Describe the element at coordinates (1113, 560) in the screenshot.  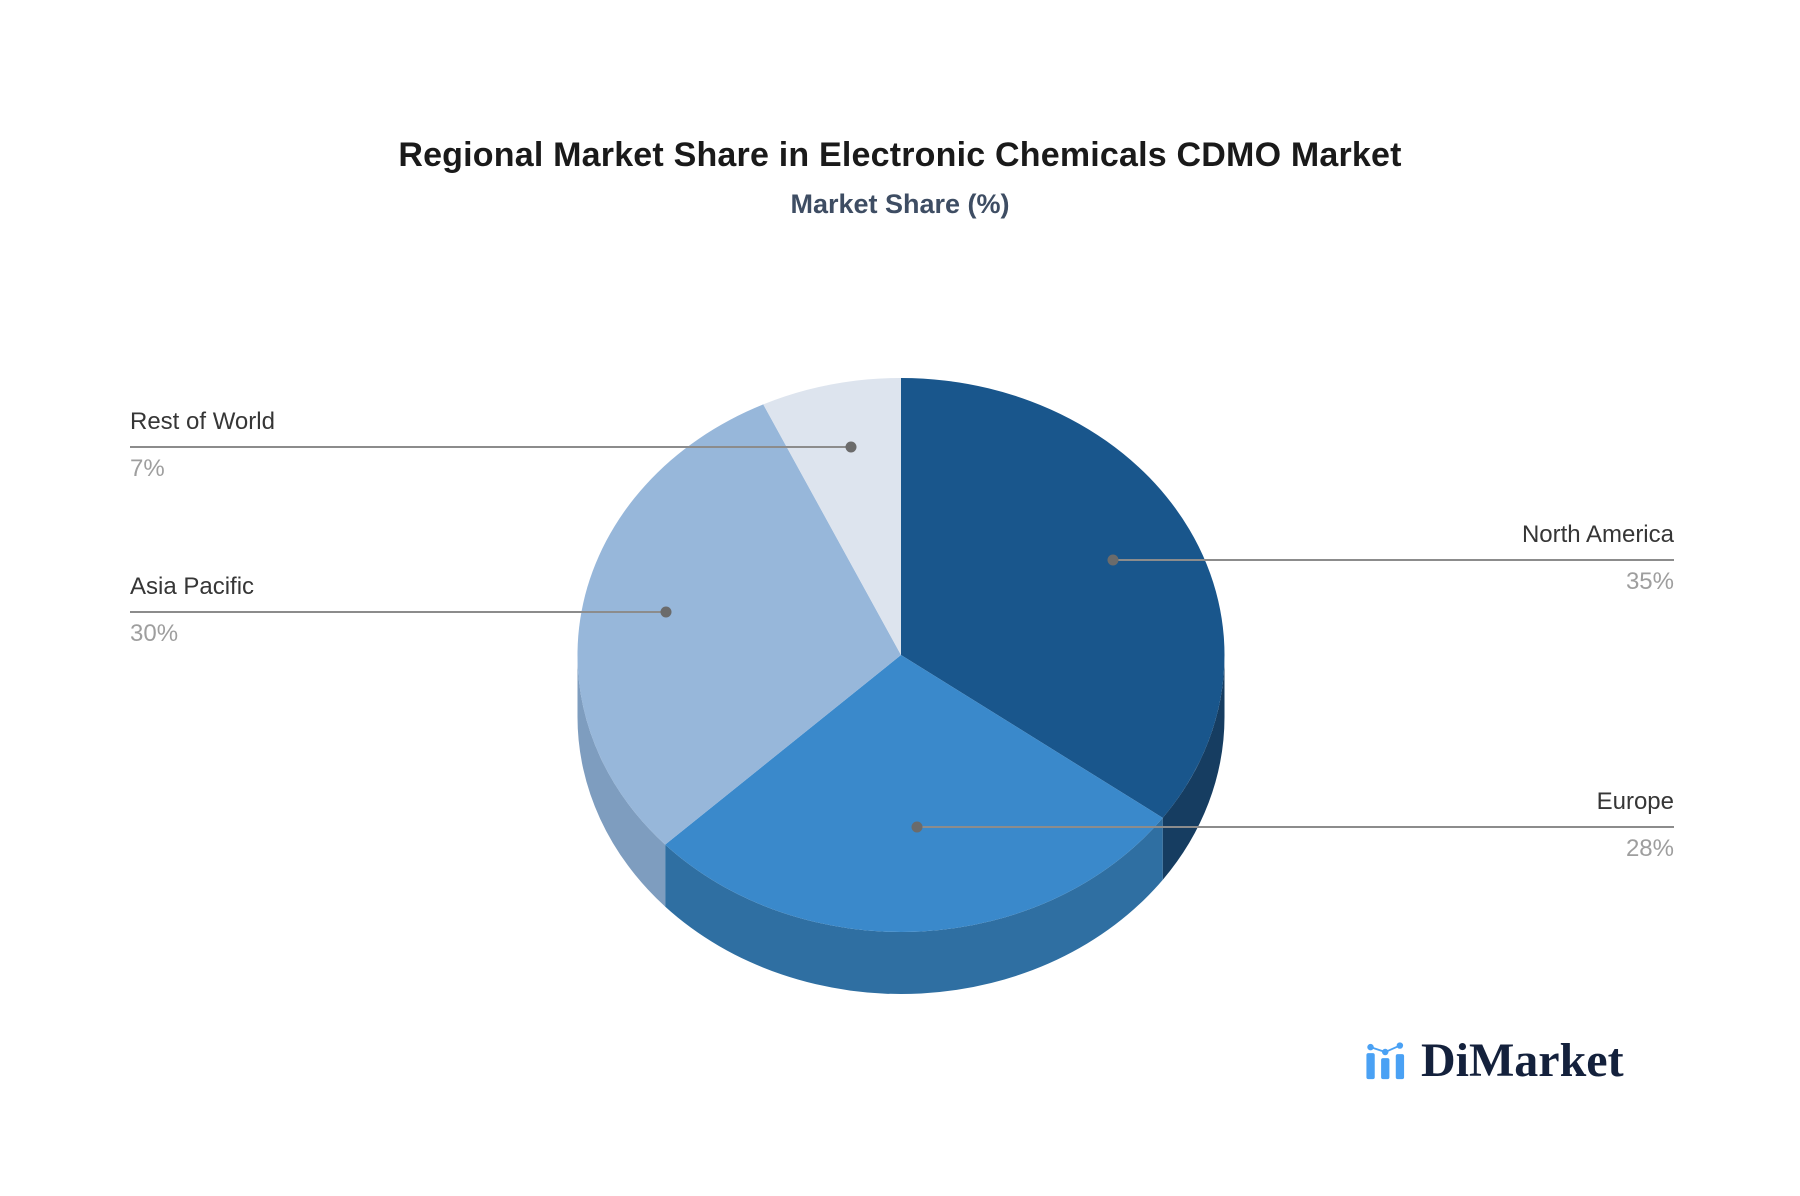
I see `leader-dot-north-america` at that location.